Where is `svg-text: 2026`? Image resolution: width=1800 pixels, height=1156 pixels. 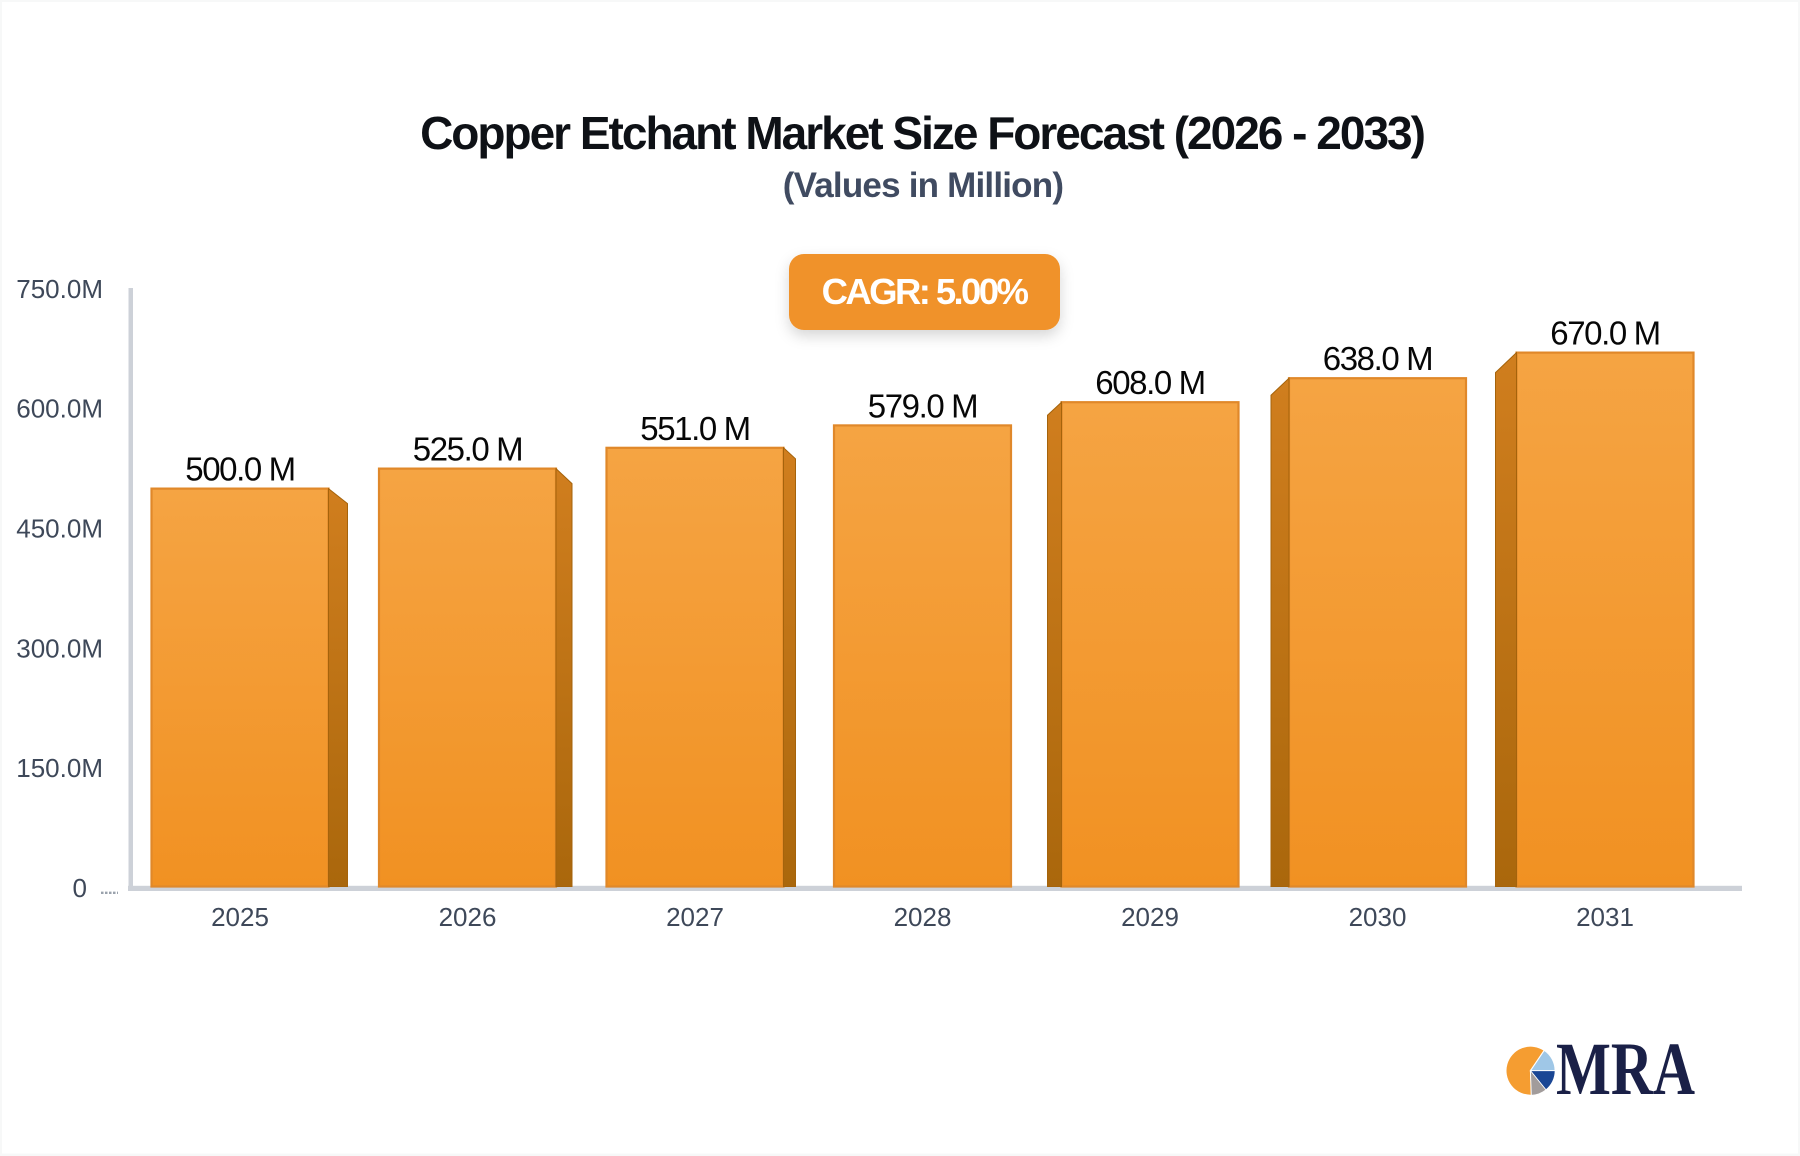
svg-text: 2026 is located at coordinates (468, 917).